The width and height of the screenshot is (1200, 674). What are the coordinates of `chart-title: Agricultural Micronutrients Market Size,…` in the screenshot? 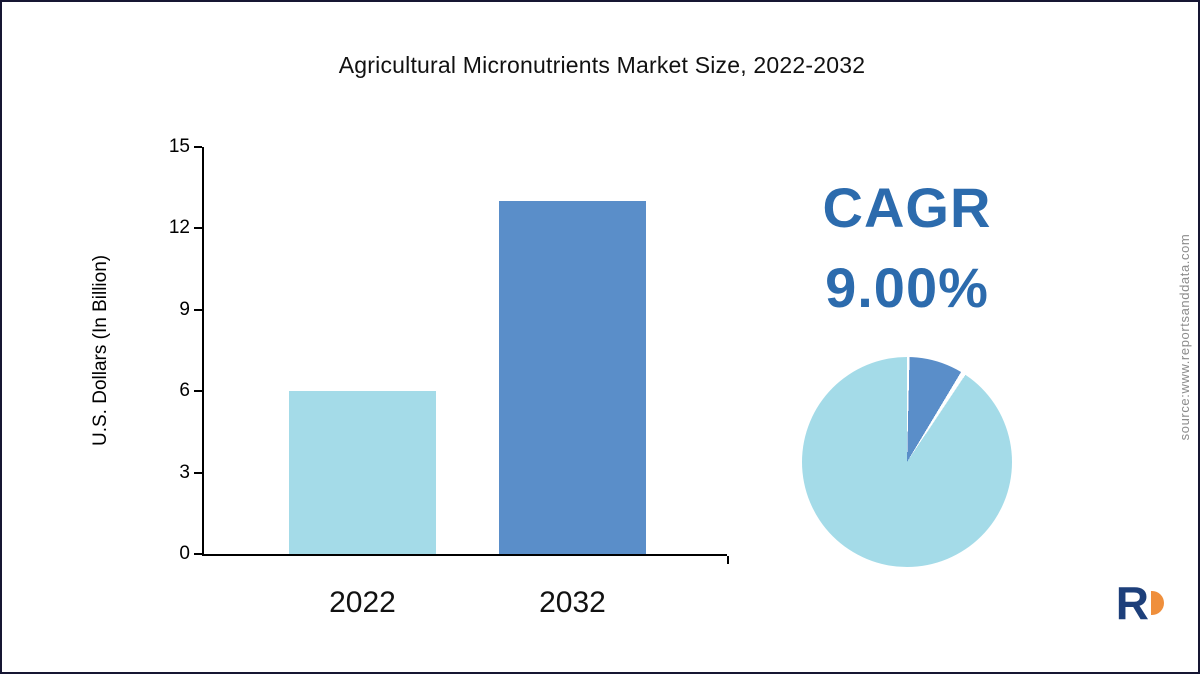 It's located at (602, 65).